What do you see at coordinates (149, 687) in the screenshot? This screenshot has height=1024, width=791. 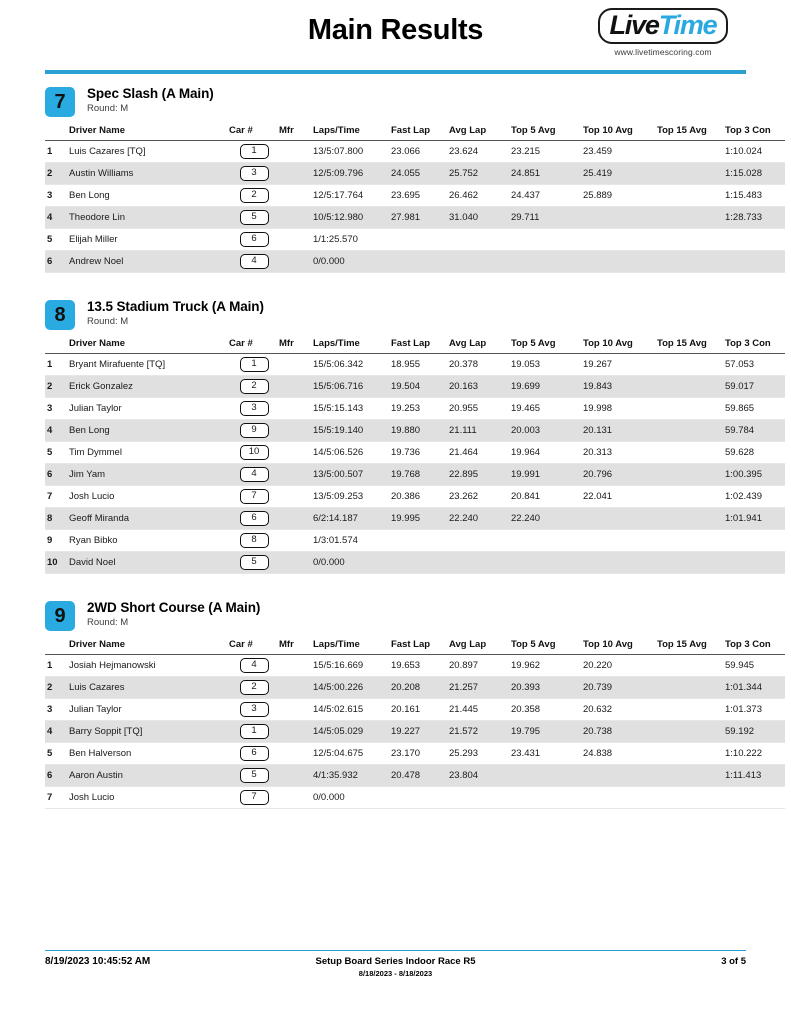 I see `cell-driver: Luis Cazares` at bounding box center [149, 687].